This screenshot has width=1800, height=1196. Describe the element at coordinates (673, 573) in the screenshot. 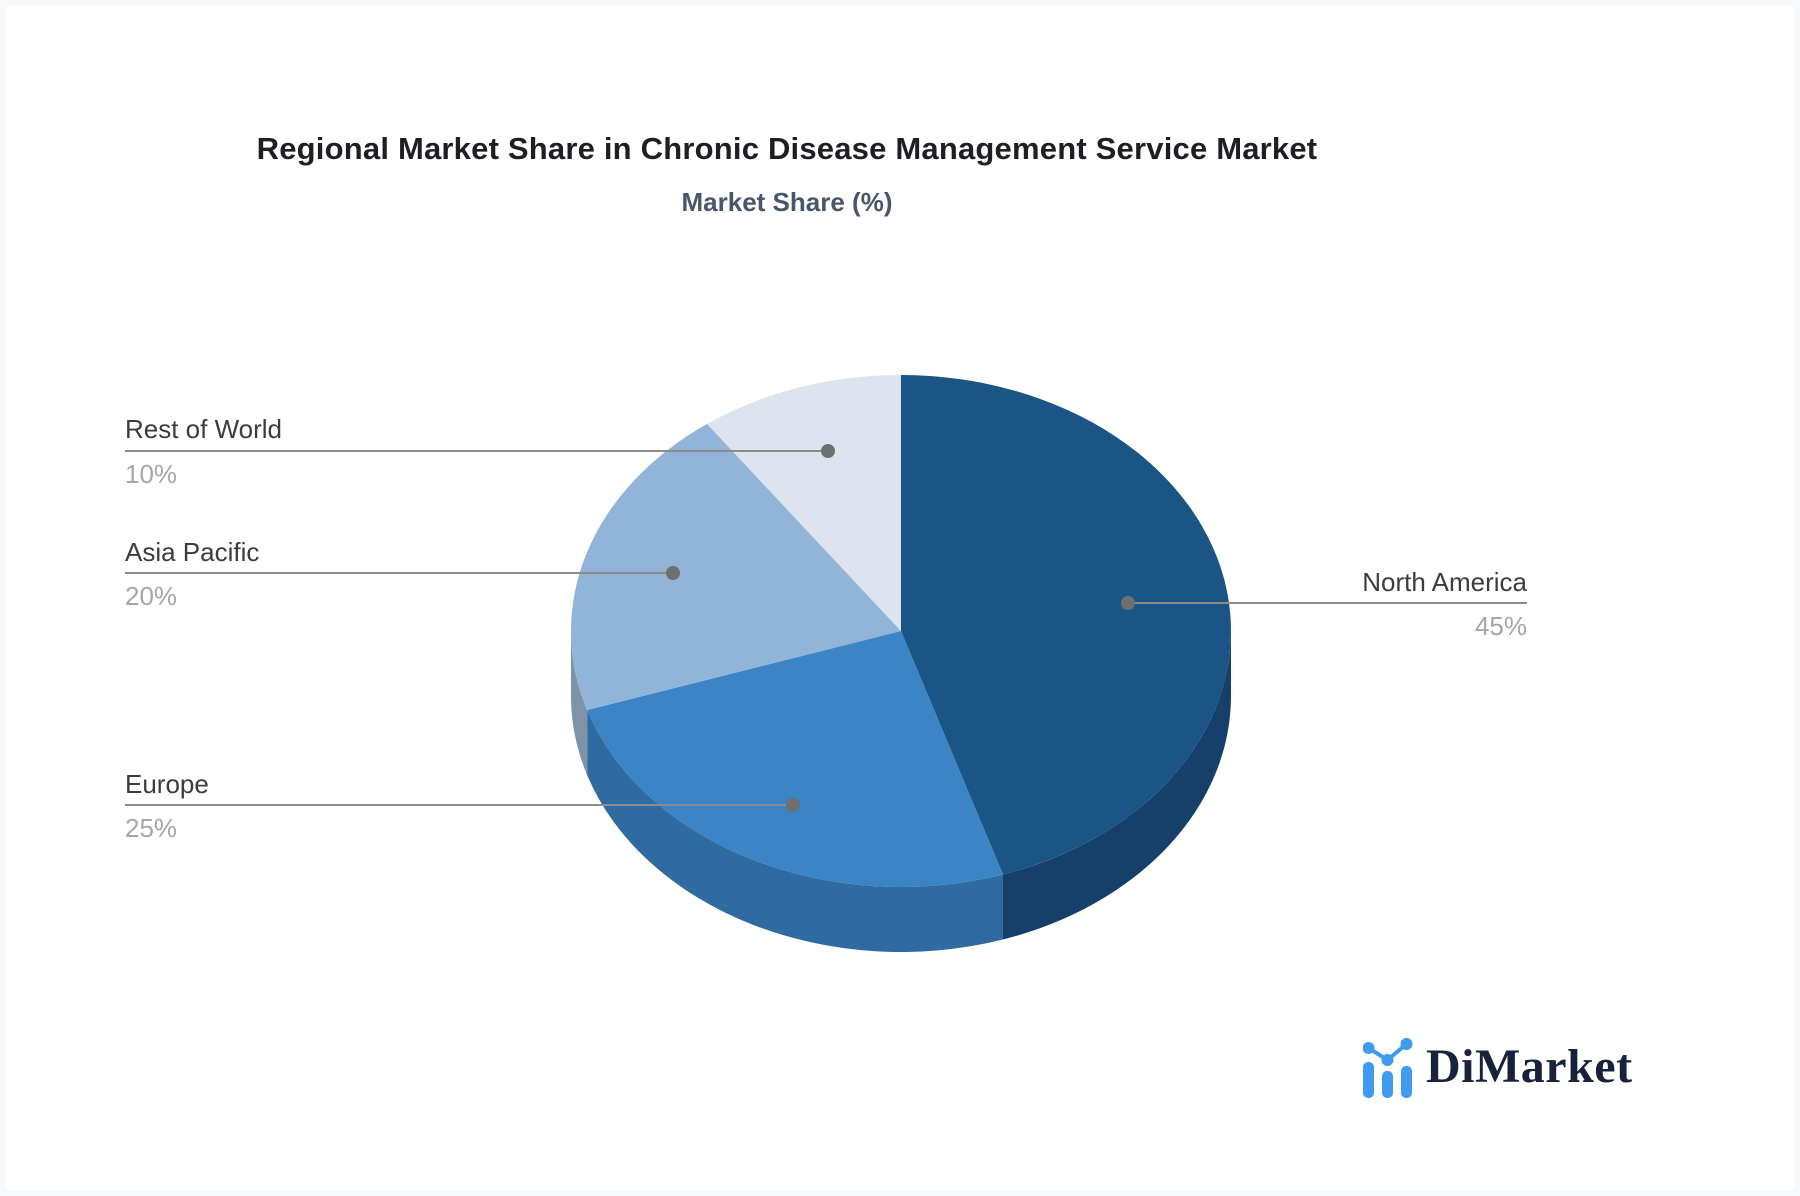

I see `leader-dot-asia-pacific` at that location.